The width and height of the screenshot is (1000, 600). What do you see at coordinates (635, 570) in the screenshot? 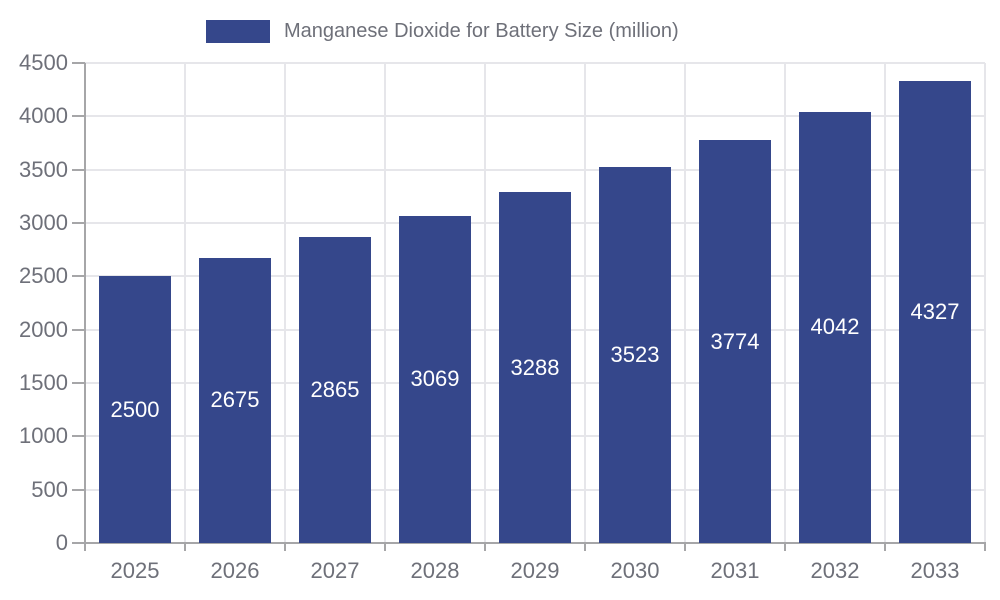
I see `x-axis-label: 2030` at bounding box center [635, 570].